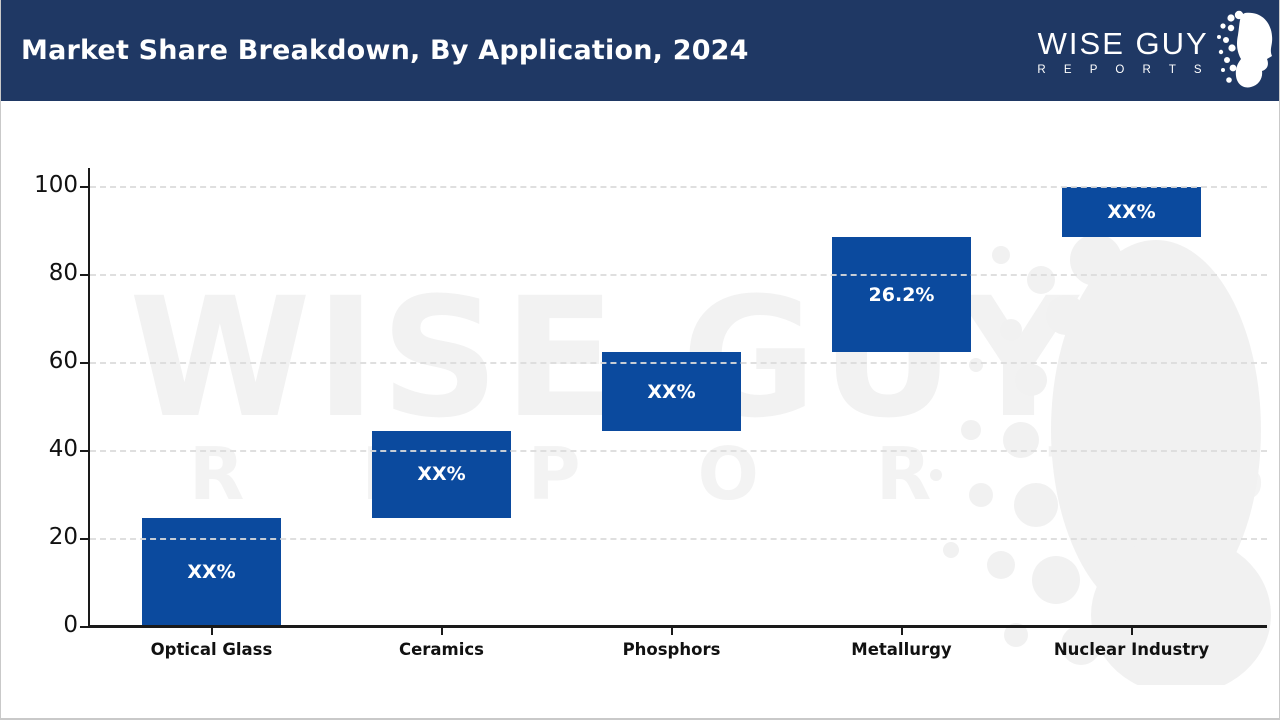 This screenshot has width=1280, height=720. What do you see at coordinates (70, 625) in the screenshot?
I see `y-tick-label-0: 0` at bounding box center [70, 625].